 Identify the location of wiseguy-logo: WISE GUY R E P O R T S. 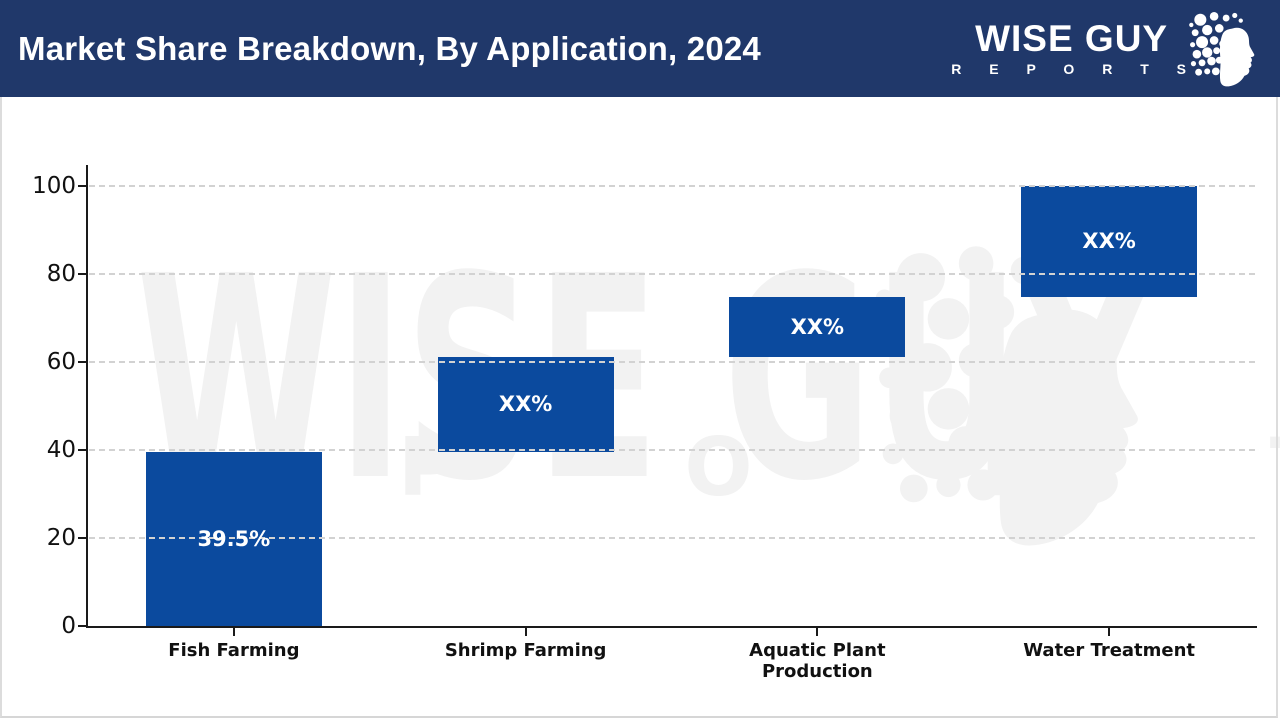
(1105, 49).